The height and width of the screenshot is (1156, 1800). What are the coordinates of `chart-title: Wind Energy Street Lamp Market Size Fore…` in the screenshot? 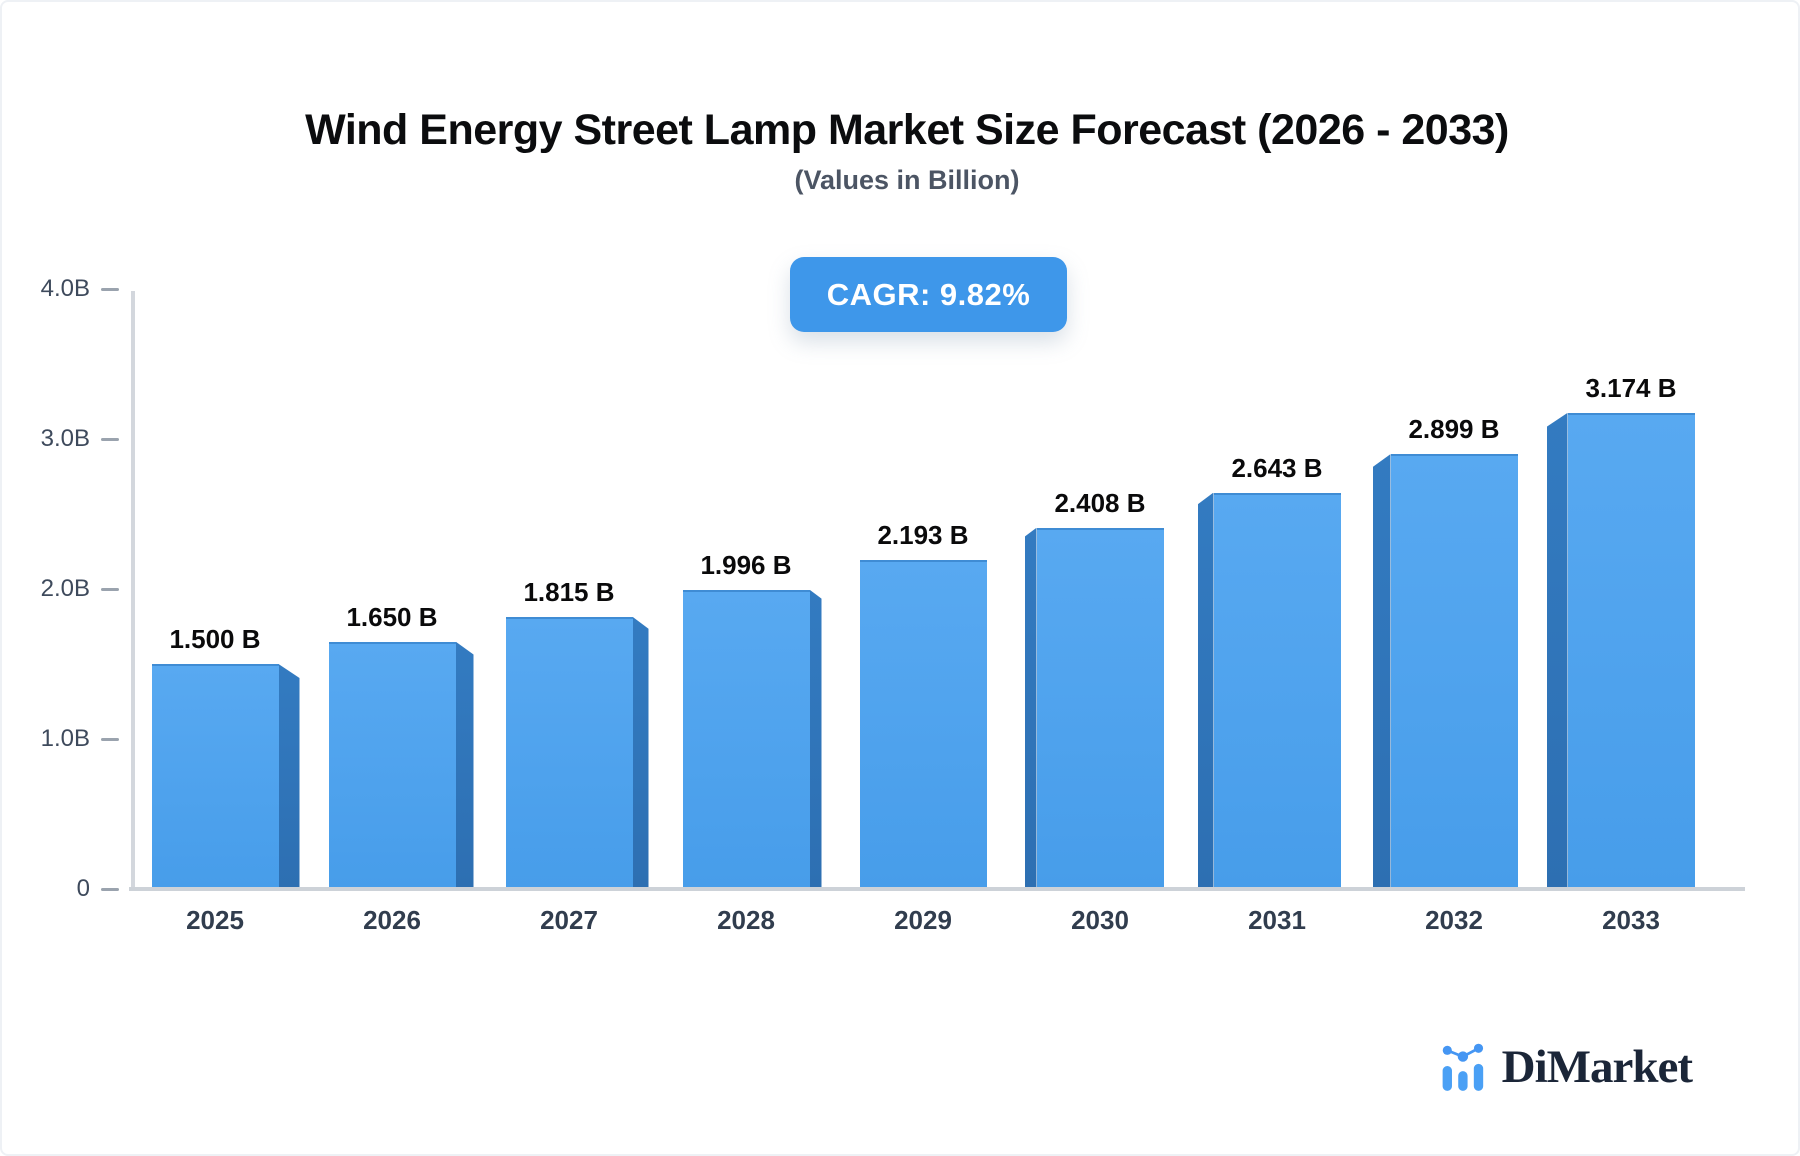 It's located at (907, 130).